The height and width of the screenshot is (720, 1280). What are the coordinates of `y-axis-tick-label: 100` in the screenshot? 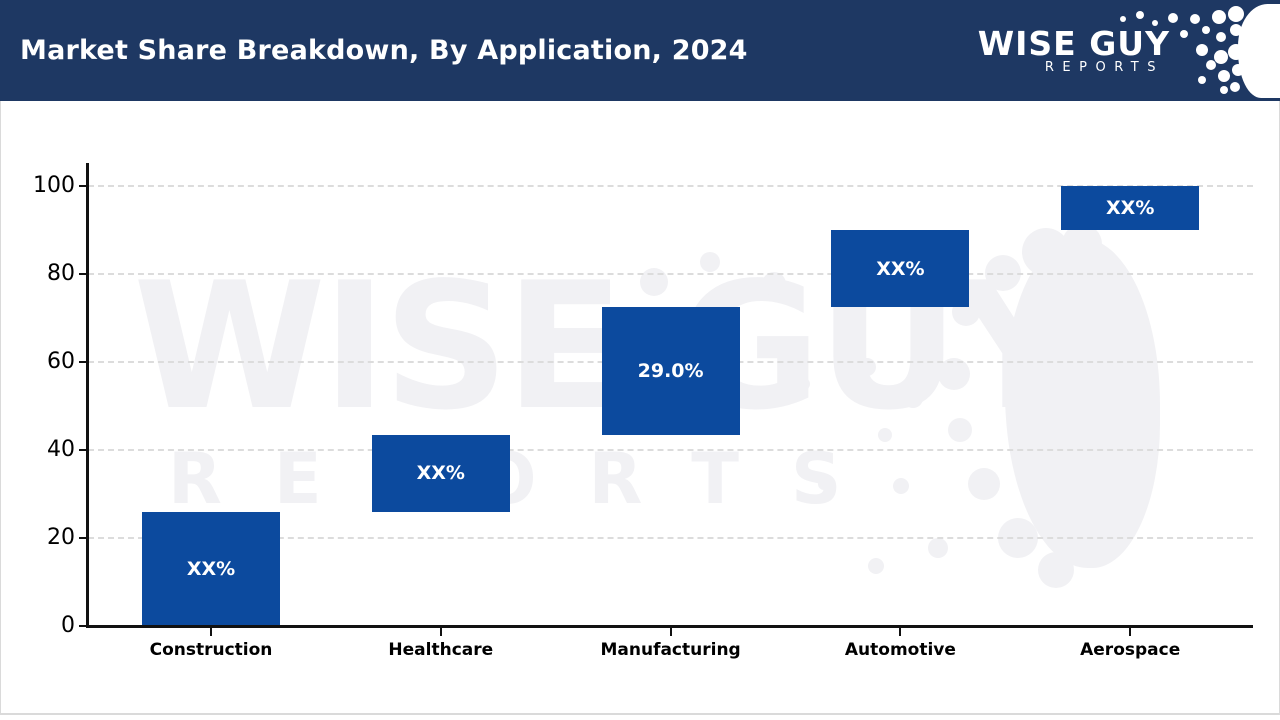 It's located at (54, 185).